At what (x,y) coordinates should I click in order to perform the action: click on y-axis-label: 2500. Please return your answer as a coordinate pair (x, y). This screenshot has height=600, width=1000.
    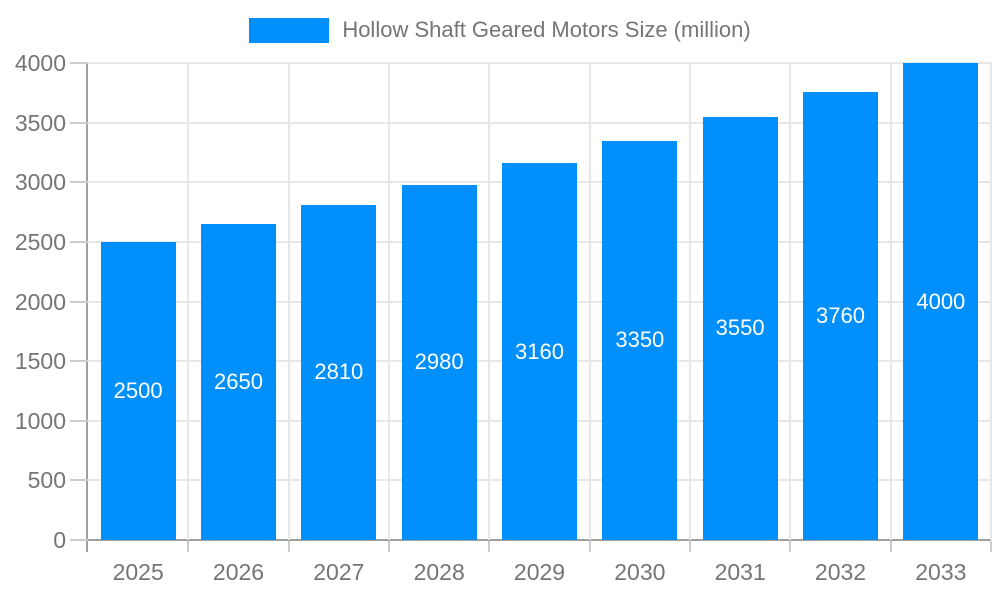
    Looking at the image, I should click on (40, 241).